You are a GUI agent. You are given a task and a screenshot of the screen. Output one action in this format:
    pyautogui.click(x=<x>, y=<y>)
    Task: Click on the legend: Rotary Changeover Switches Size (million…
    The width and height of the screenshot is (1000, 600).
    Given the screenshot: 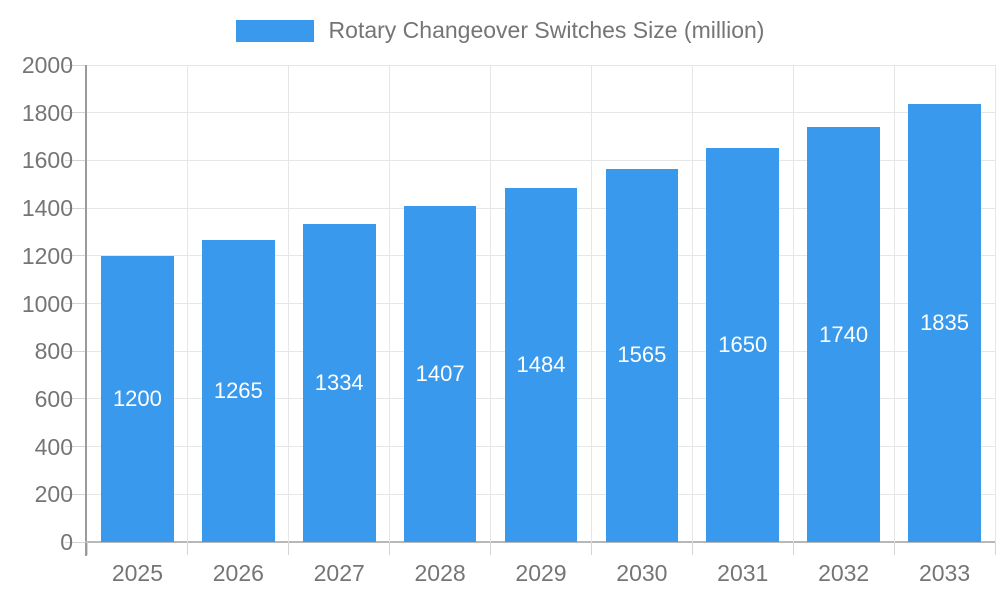 What is the action you would take?
    pyautogui.click(x=500, y=30)
    